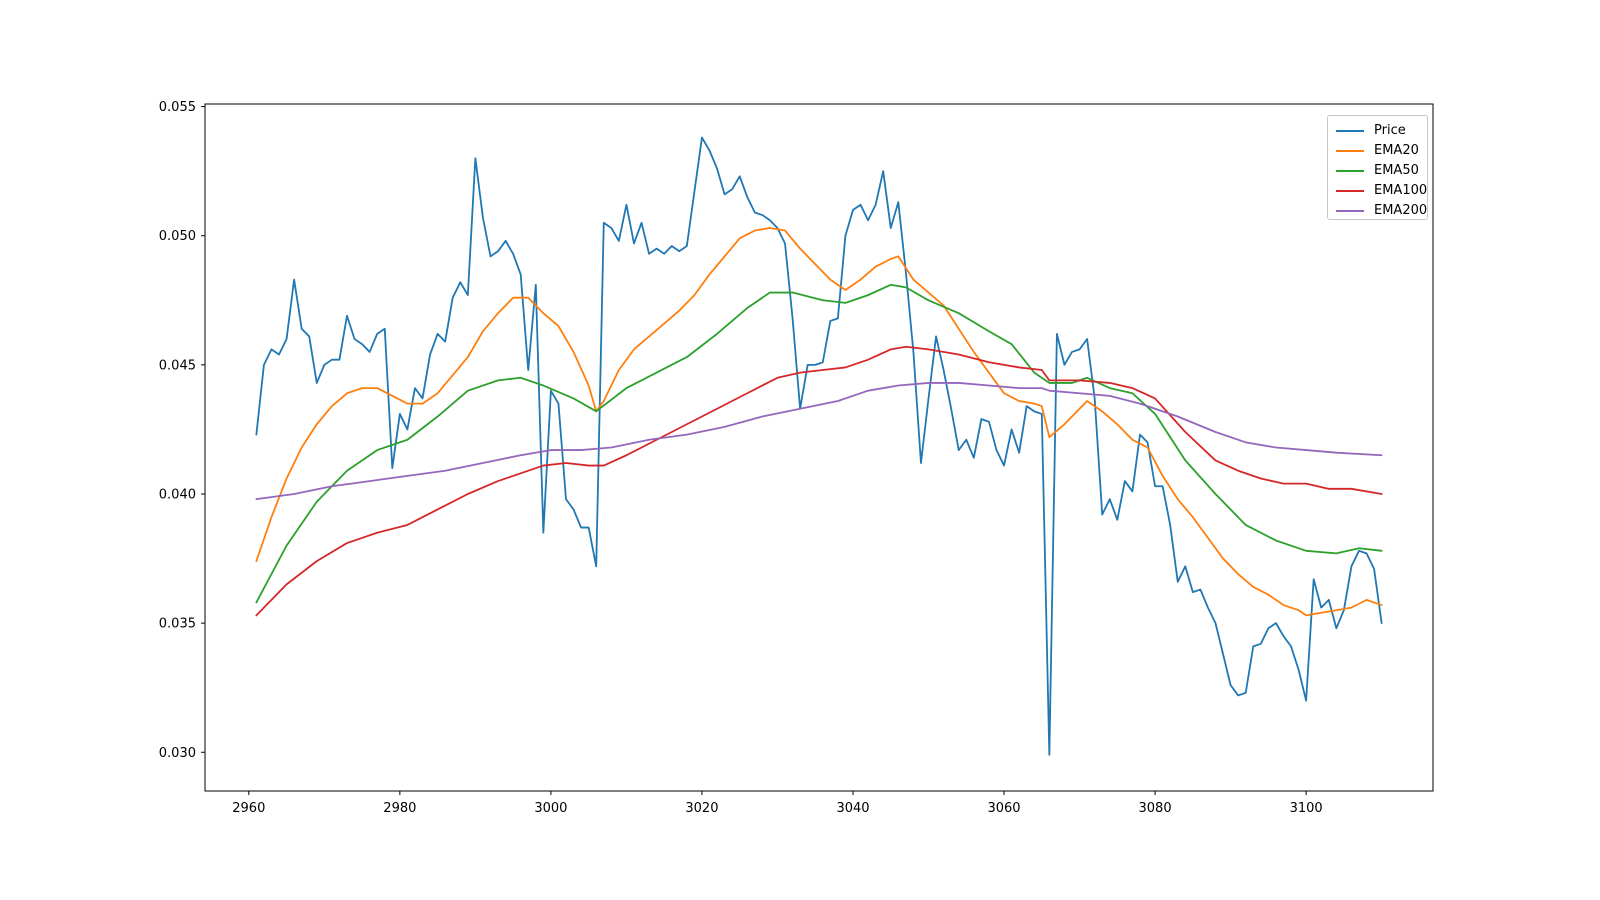  What do you see at coordinates (1350, 191) in the screenshot?
I see `ema100-line-swatch` at bounding box center [1350, 191].